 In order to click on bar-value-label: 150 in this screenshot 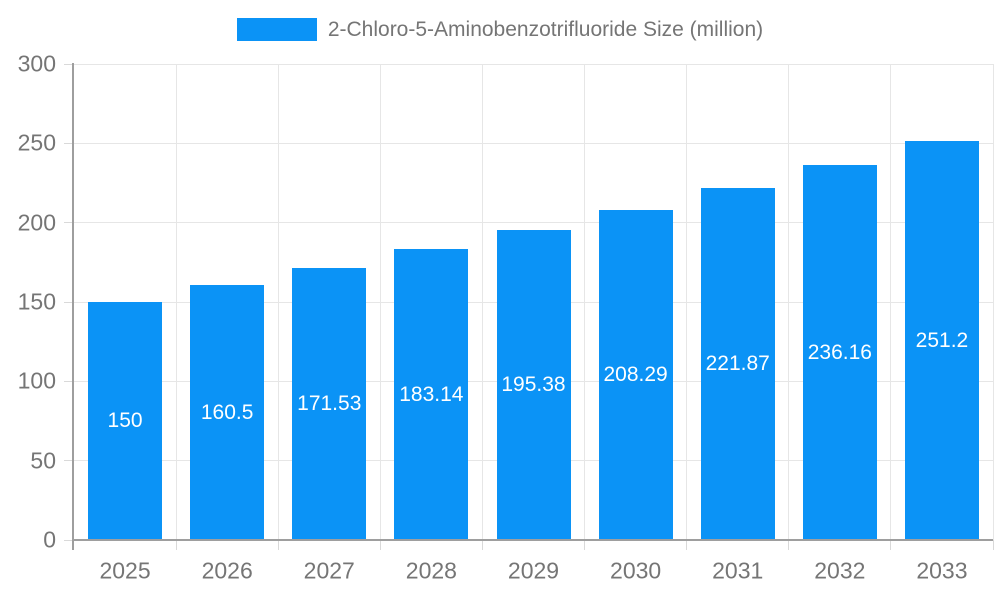, I will do `click(125, 420)`.